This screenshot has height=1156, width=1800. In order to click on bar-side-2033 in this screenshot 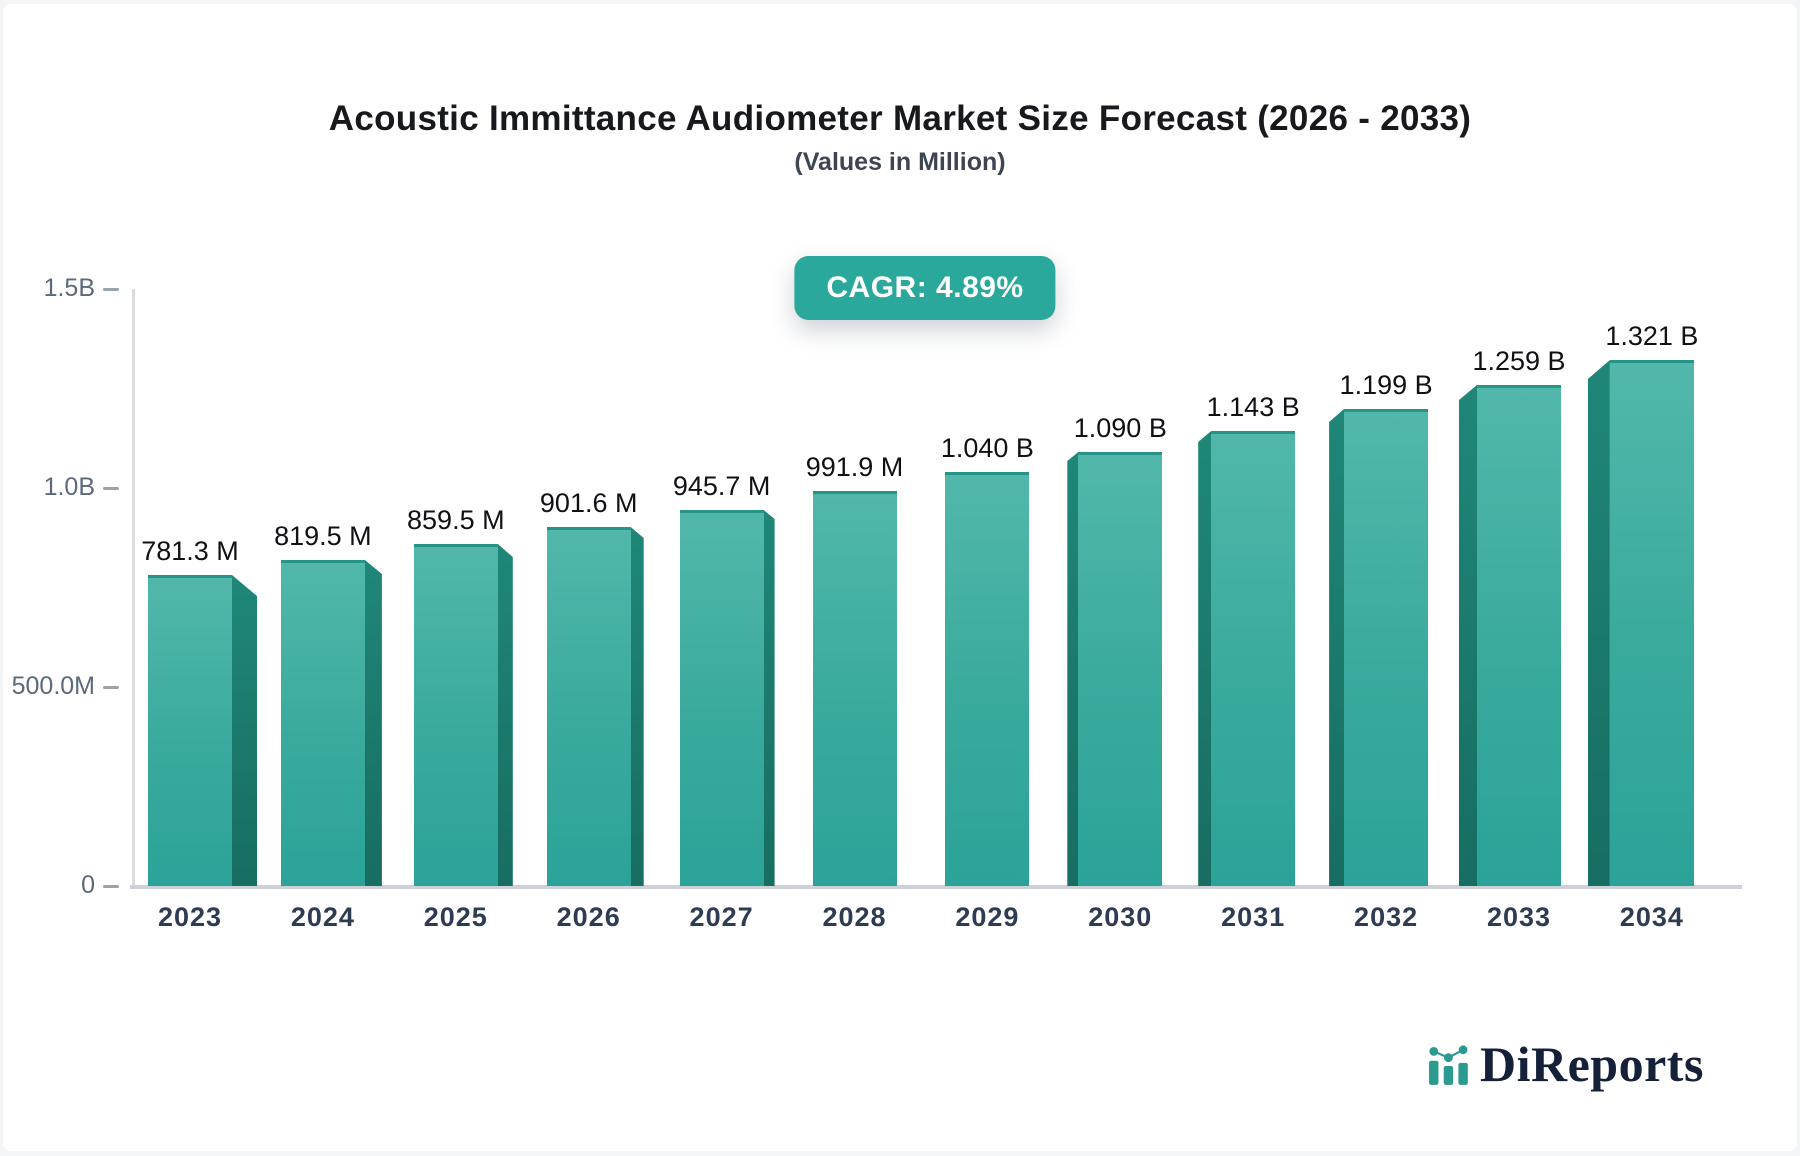, I will do `click(1468, 635)`.